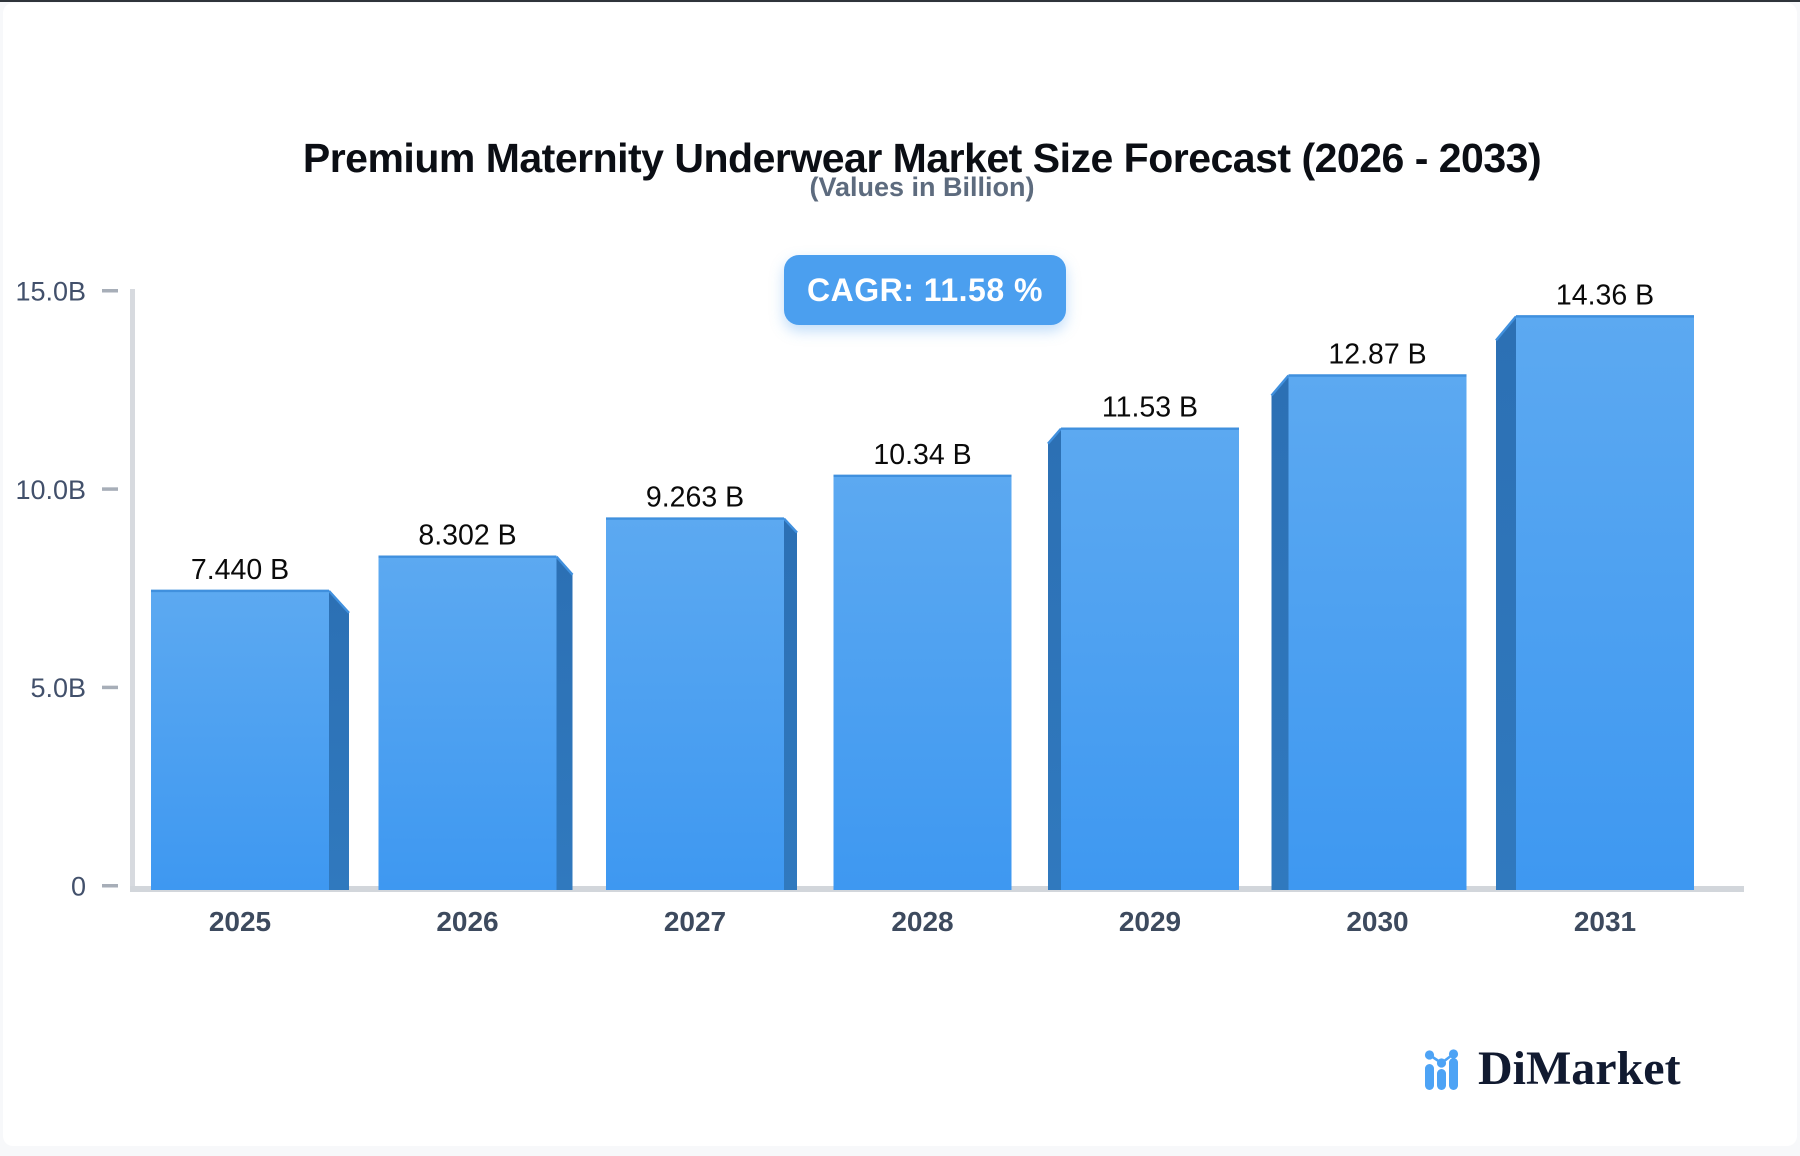 This screenshot has height=1156, width=1800. I want to click on bar-value-label: 7.440 B, so click(240, 570).